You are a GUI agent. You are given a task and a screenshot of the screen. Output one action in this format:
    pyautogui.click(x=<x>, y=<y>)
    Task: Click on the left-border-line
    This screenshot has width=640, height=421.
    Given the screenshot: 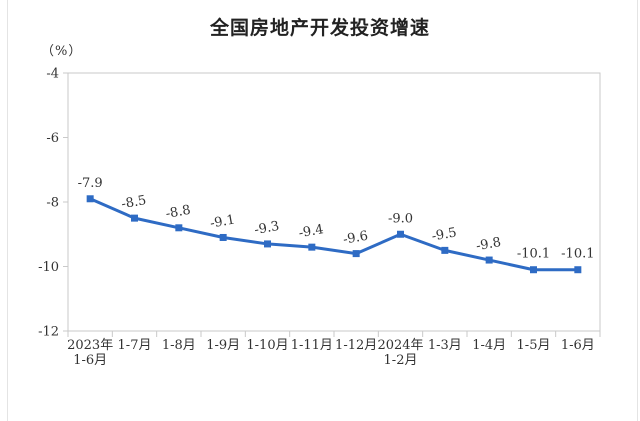 What is the action you would take?
    pyautogui.click(x=7, y=210)
    